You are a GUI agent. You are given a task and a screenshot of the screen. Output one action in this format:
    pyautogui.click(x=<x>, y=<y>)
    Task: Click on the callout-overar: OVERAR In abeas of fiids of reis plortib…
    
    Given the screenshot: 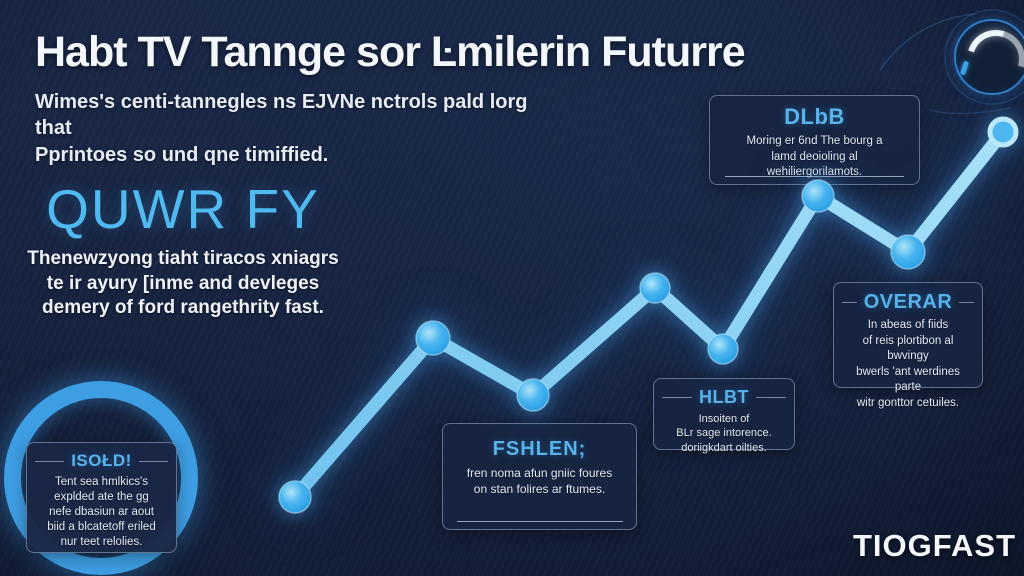 What is the action you would take?
    pyautogui.click(x=908, y=345)
    